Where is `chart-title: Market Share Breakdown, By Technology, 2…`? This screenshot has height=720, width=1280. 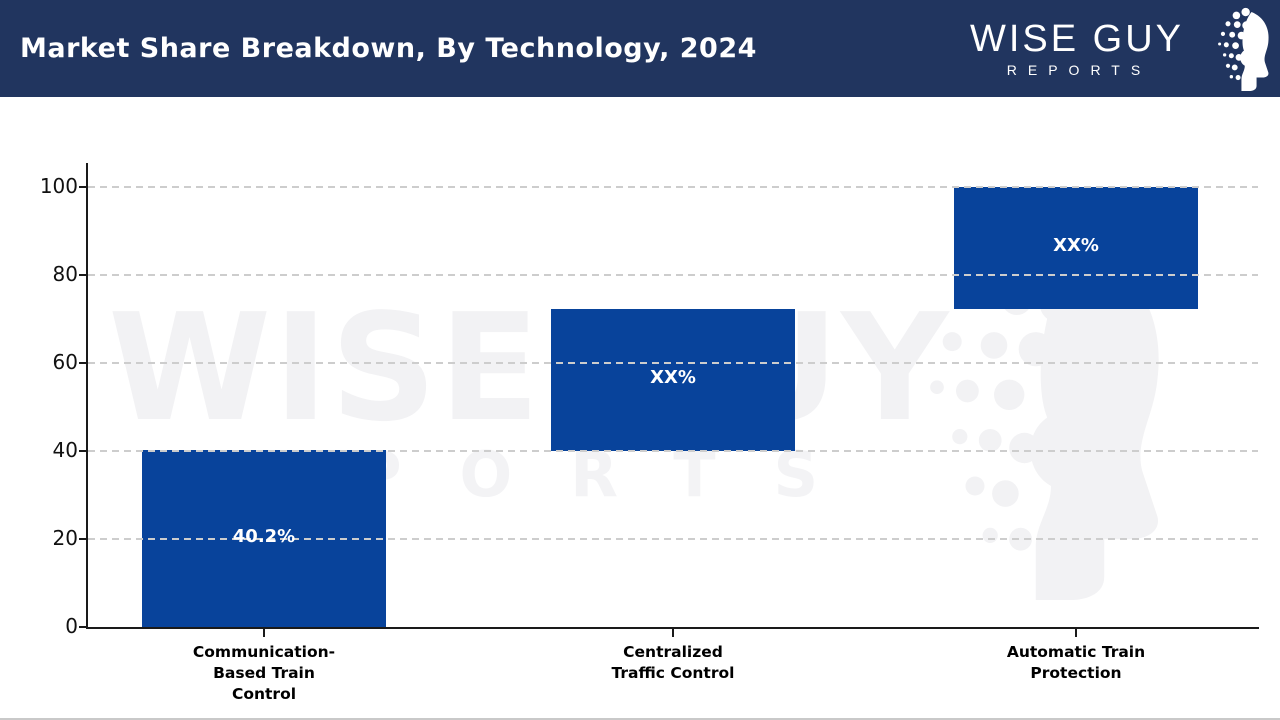
chart-title: Market Share Breakdown, By Technology, 2… is located at coordinates (388, 48).